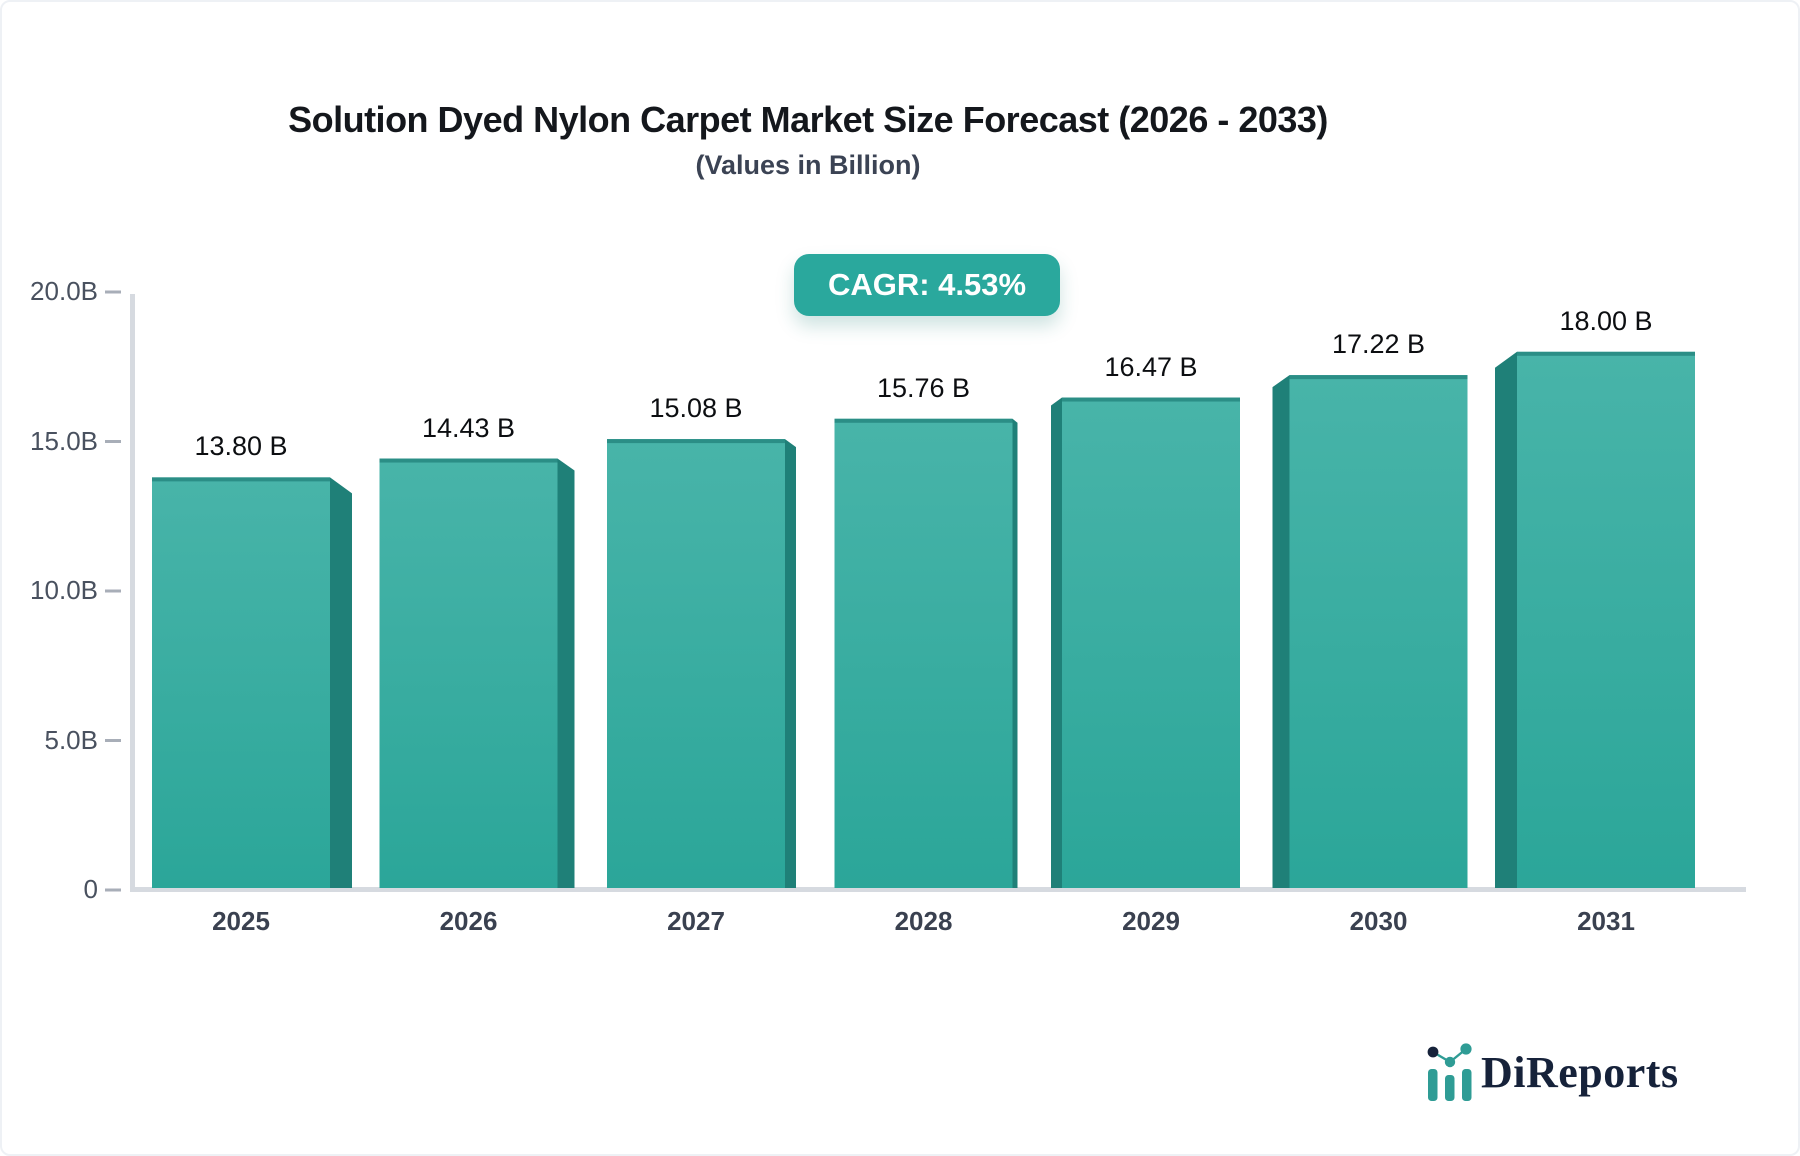  I want to click on cagr-badge: CAGR: 4.53%, so click(927, 285).